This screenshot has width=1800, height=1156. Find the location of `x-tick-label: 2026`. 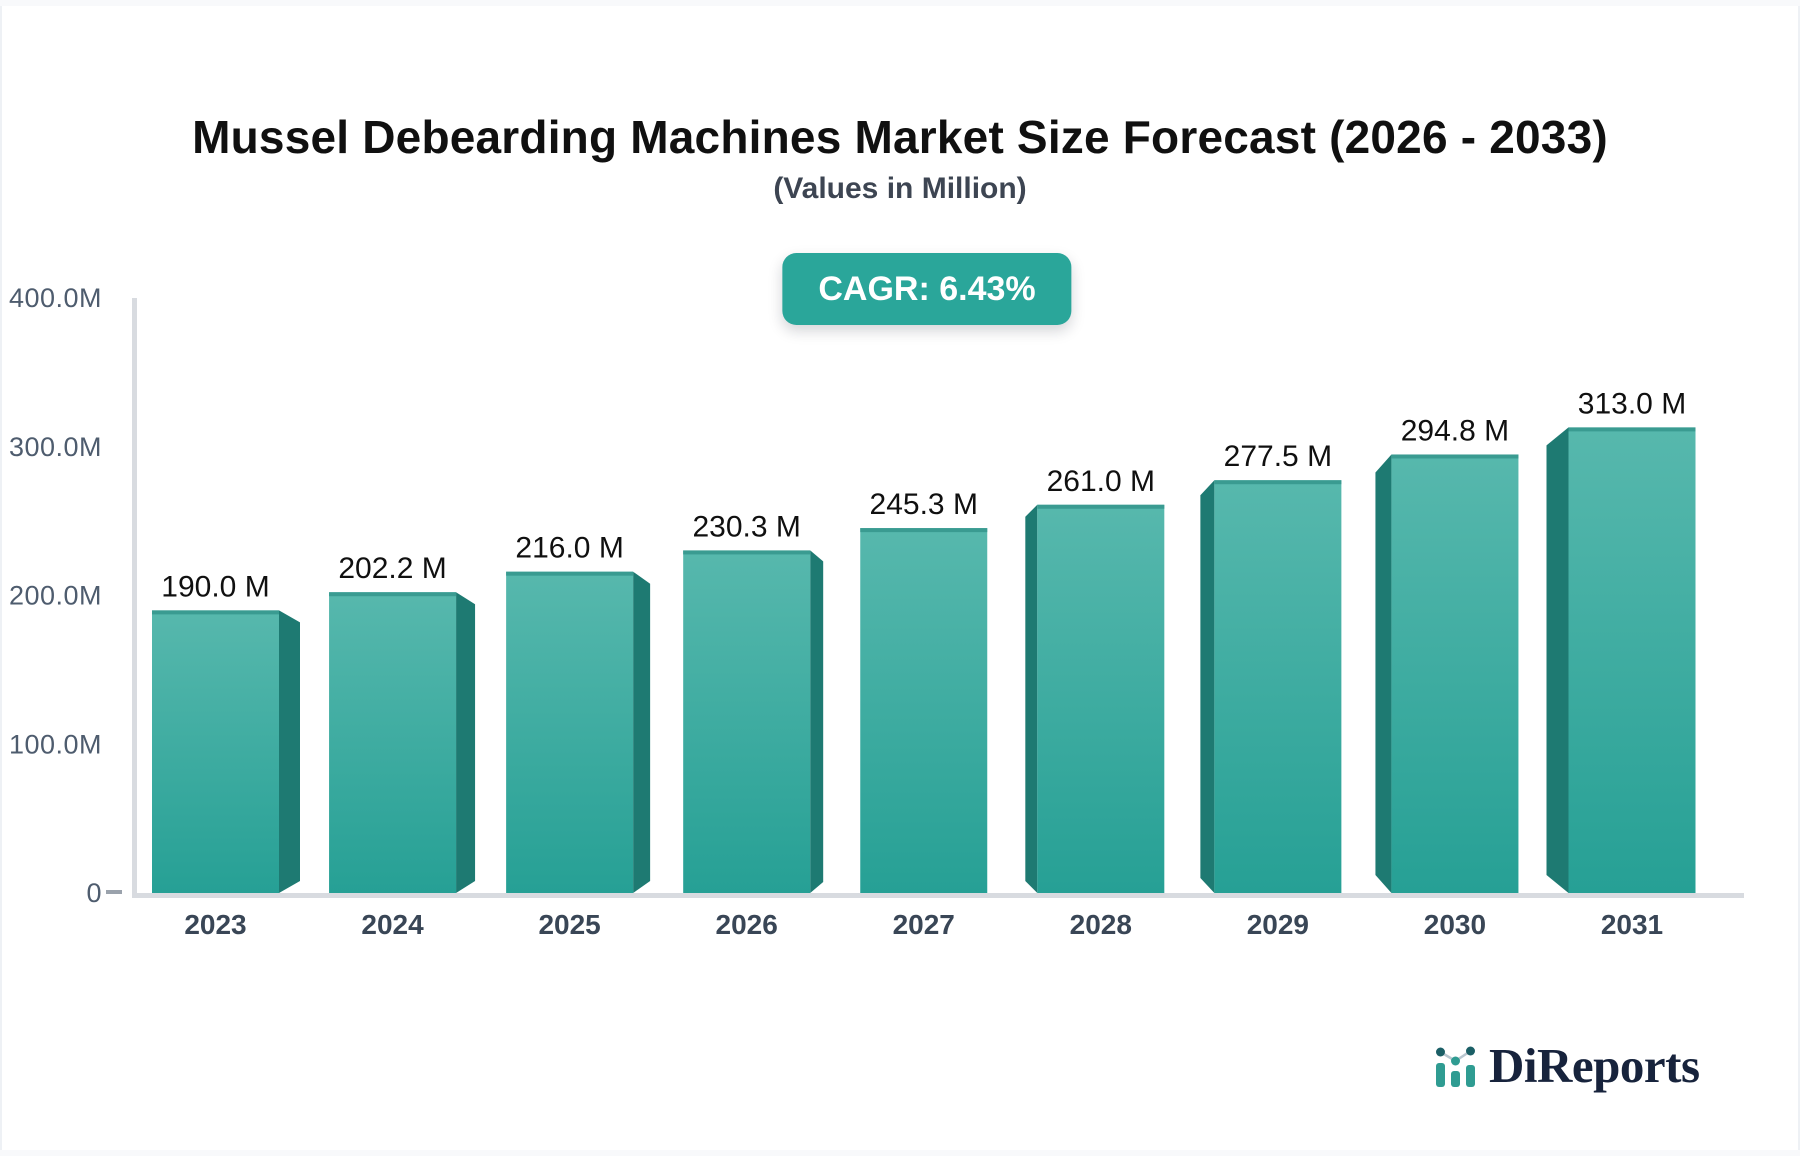

x-tick-label: 2026 is located at coordinates (747, 924).